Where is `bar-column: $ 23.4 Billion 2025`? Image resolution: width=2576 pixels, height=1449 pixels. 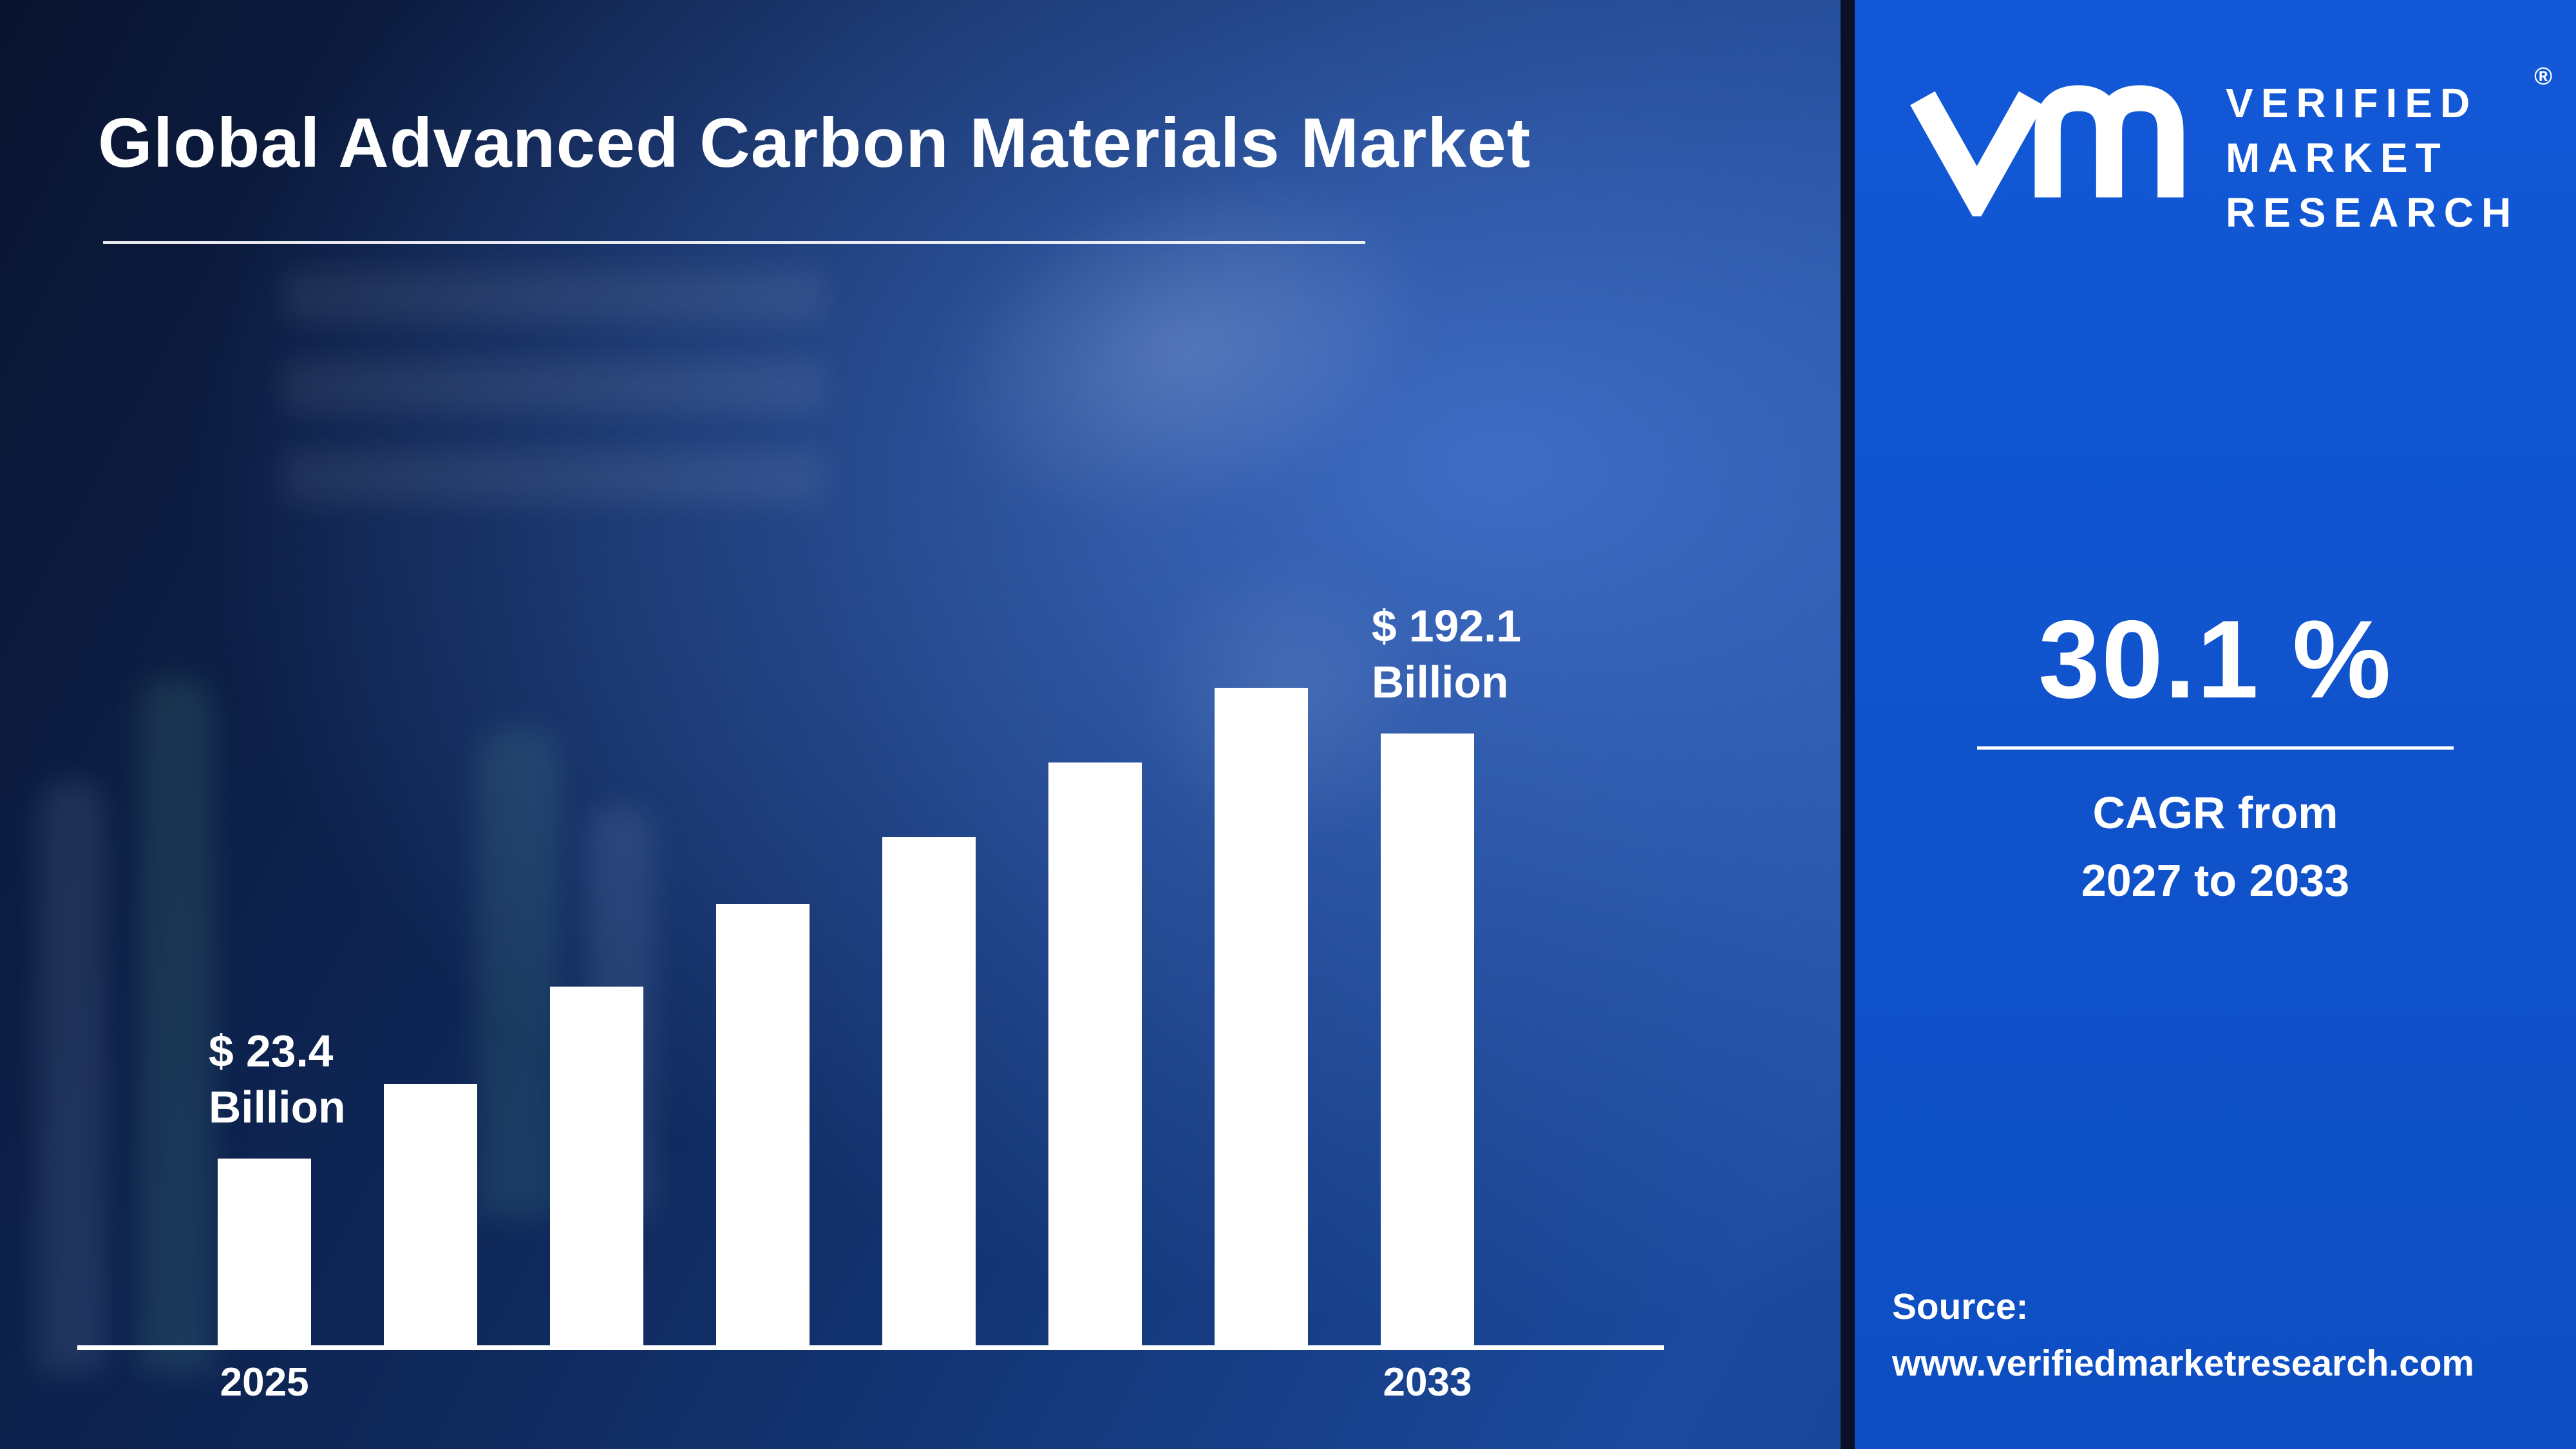
bar-column: $ 23.4 Billion 2025 is located at coordinates (277, 1002).